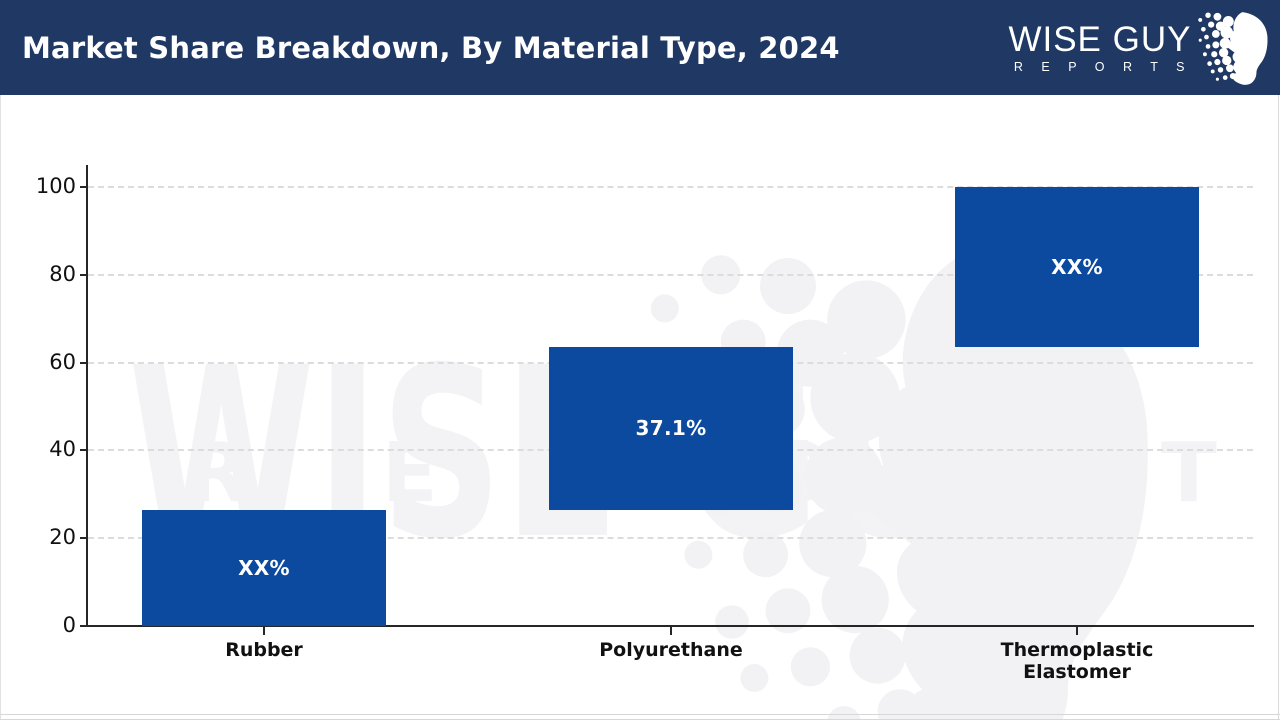  I want to click on bar-rubber: XX%, so click(264, 567).